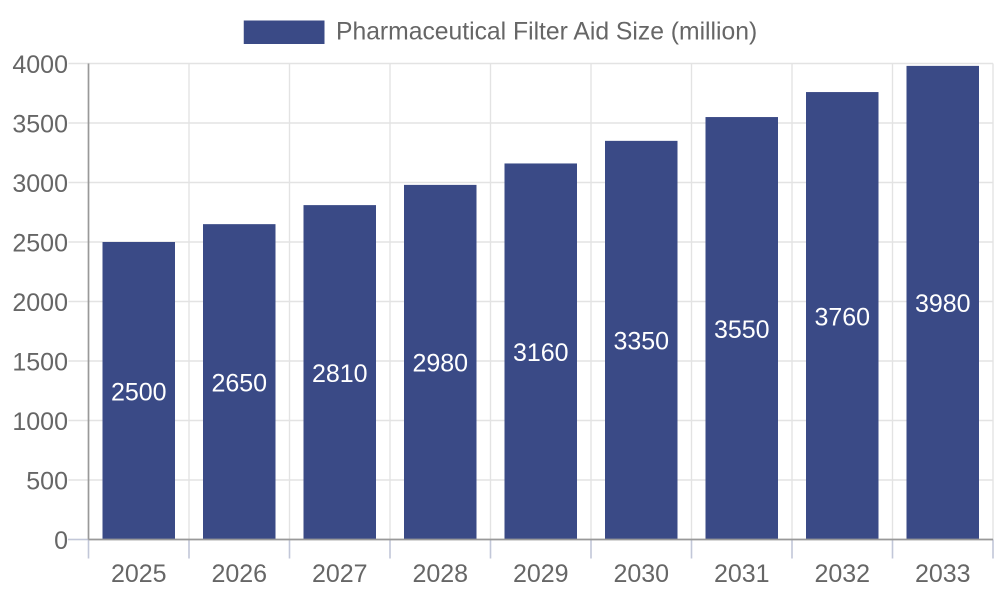  I want to click on svg-text: 500, so click(47, 482).